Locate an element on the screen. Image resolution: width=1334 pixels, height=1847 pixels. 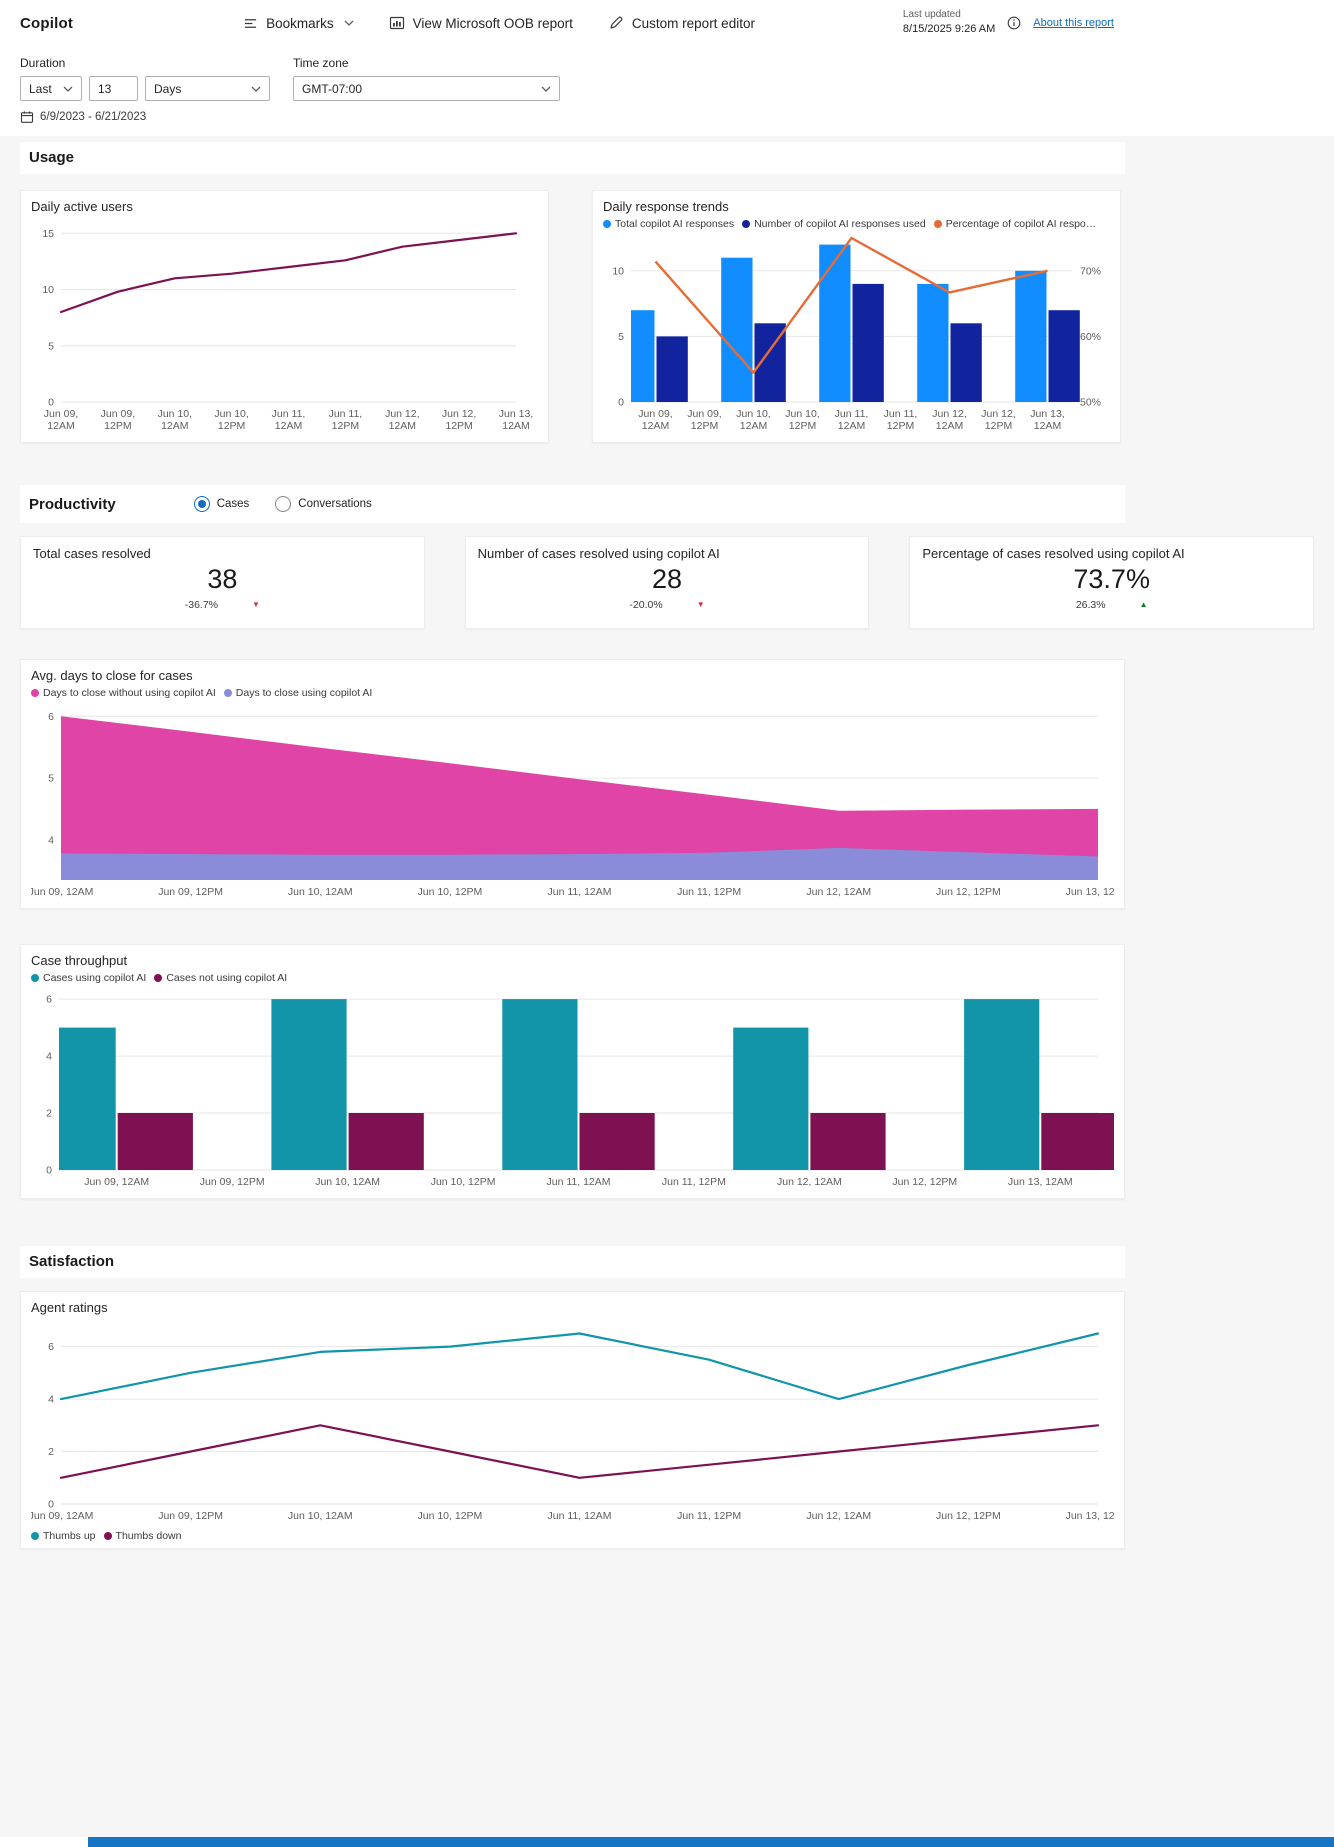
svg-text: 0 is located at coordinates (51, 1505).